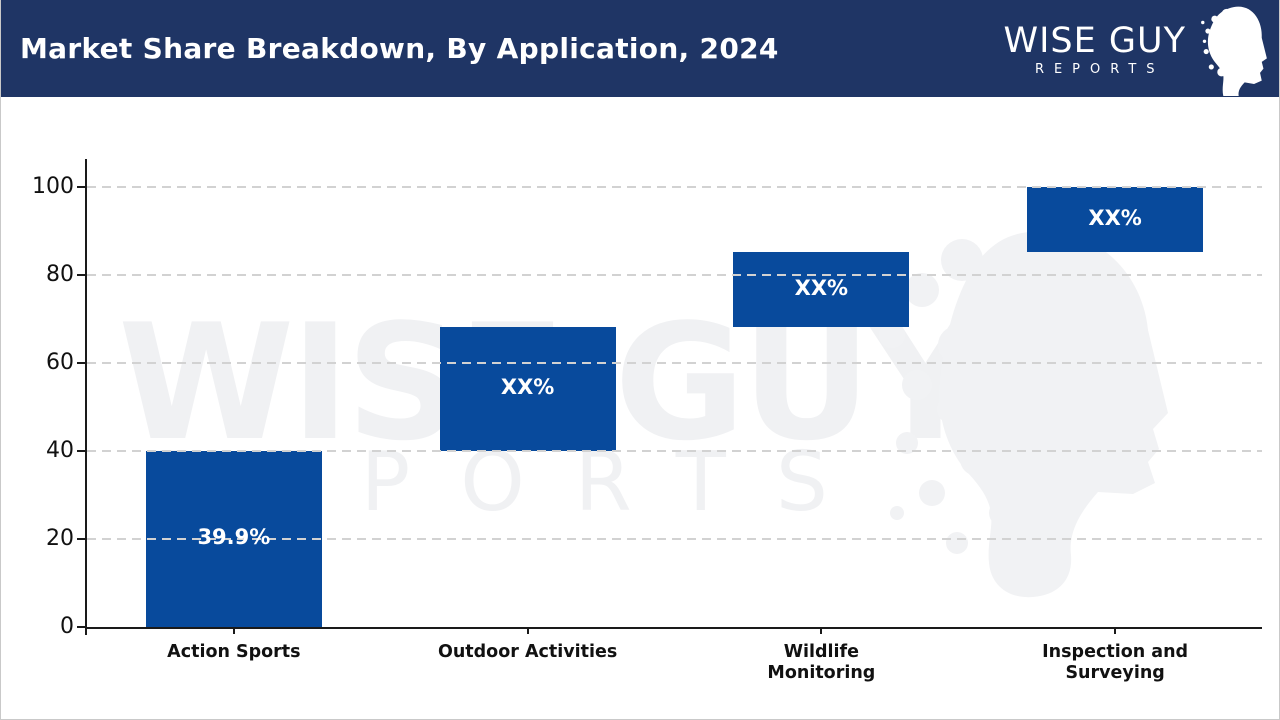  Describe the element at coordinates (234, 652) in the screenshot. I see `category-label-action-sports: Action Sports` at that location.